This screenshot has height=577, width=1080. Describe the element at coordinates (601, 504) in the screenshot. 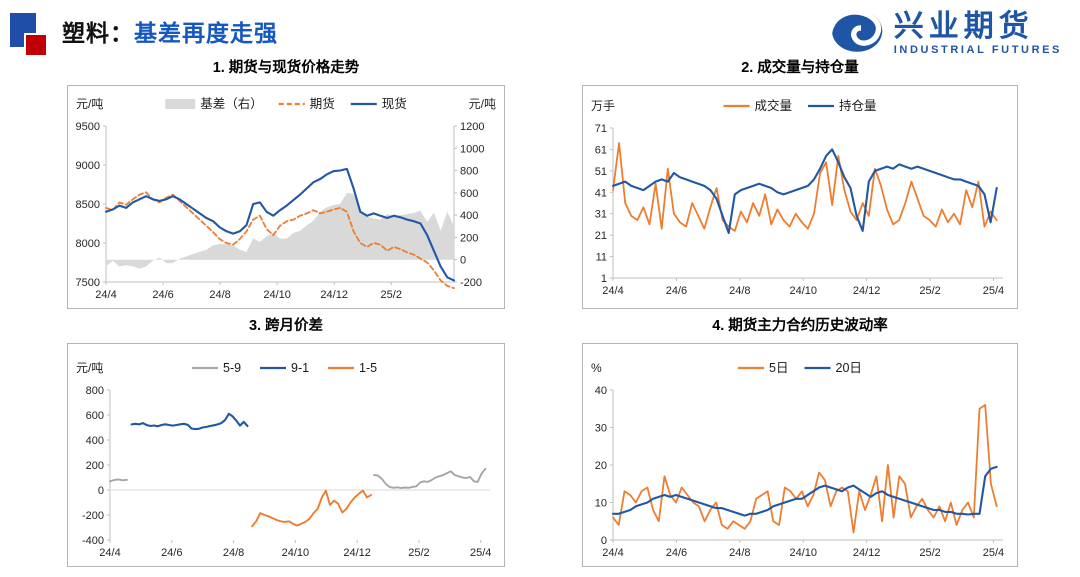

I see `svg-text: 10` at that location.